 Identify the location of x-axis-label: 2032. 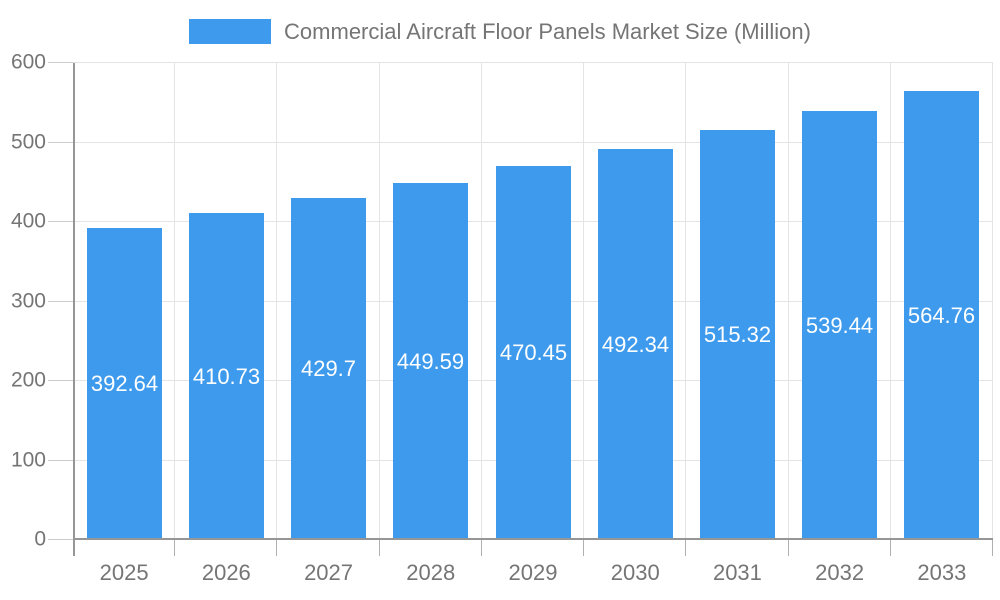
(840, 572).